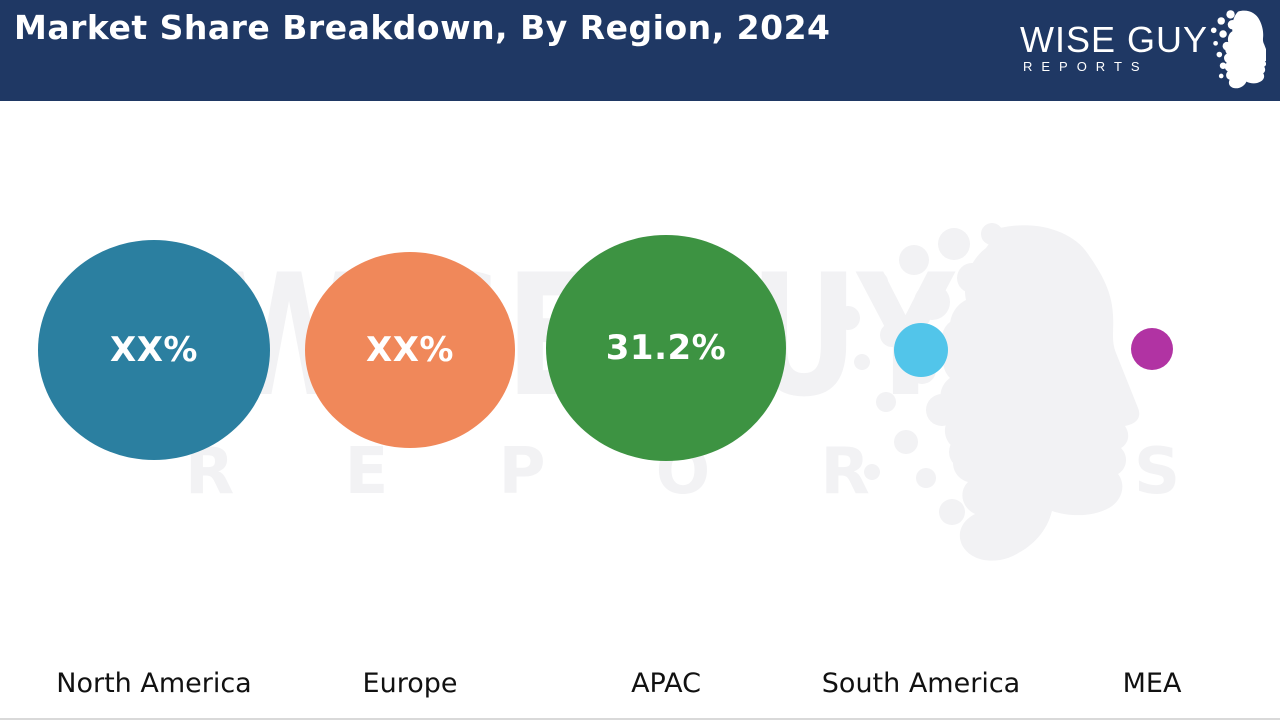 The image size is (1280, 720). I want to click on bubble-europe: XX%, so click(410, 350).